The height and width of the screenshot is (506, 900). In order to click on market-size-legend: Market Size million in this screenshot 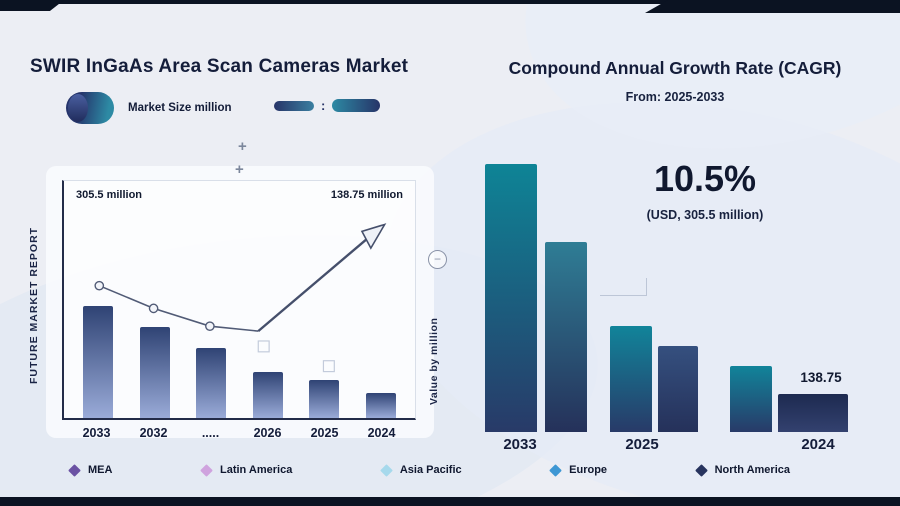, I will do `click(149, 108)`.